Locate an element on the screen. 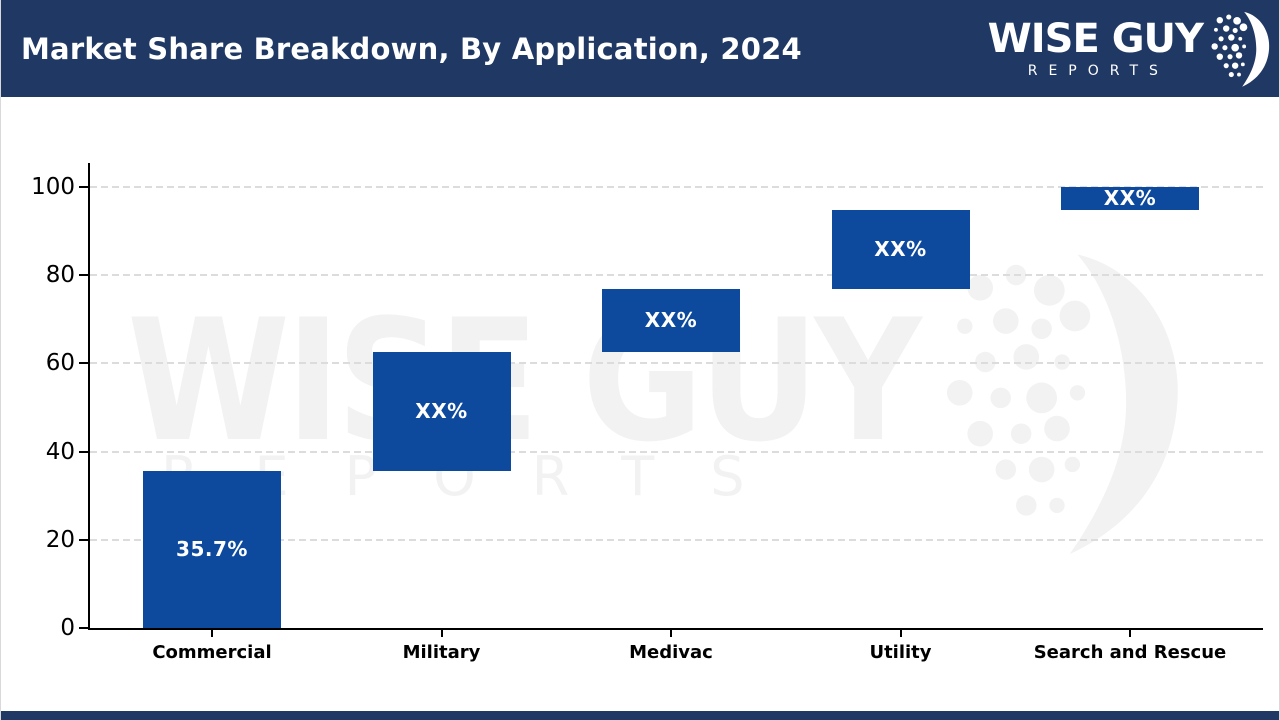  y-tick-label: 20 is located at coordinates (60, 539).